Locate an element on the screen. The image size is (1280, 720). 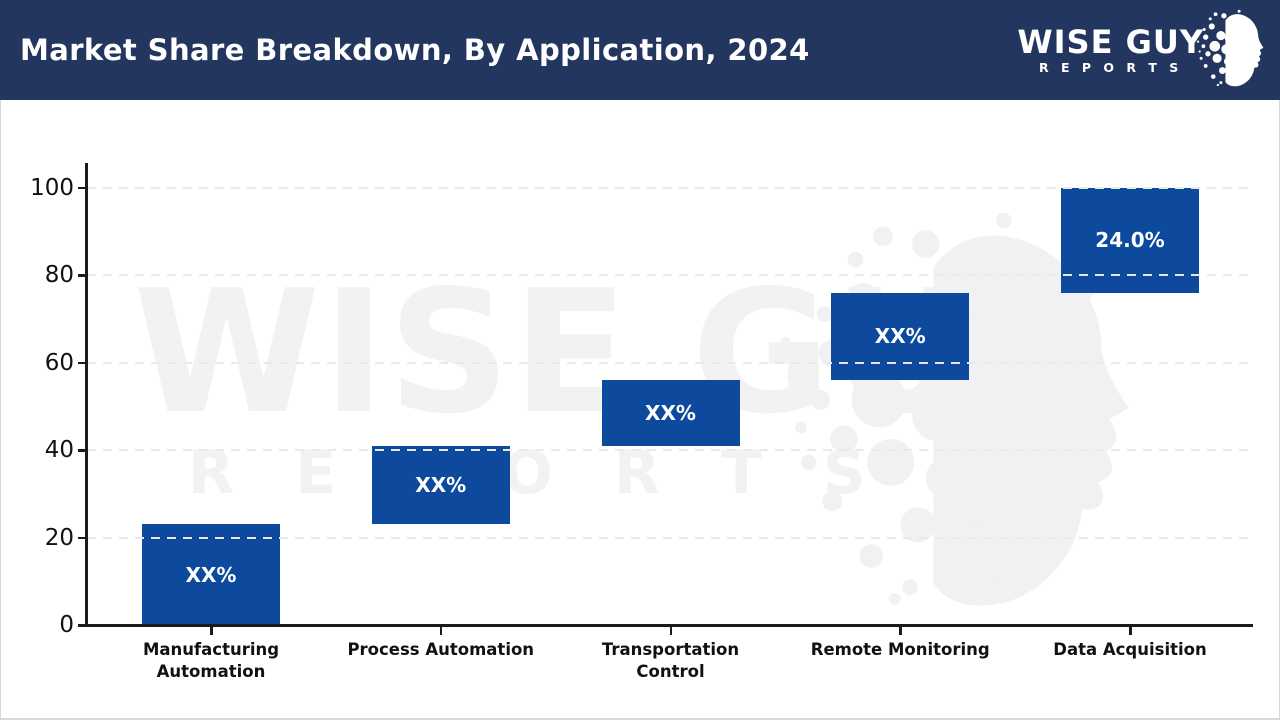
y-axis-tick-label: 20 is located at coordinates (59, 537).